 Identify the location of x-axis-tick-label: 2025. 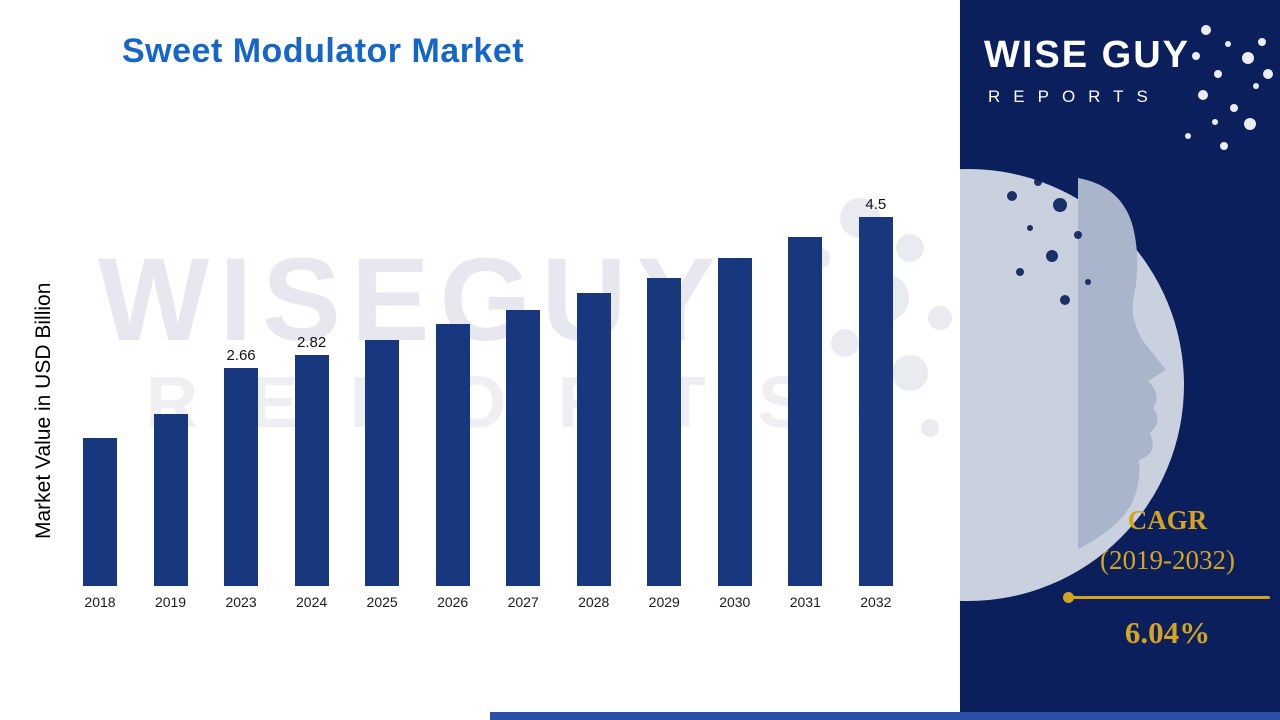
(382, 602).